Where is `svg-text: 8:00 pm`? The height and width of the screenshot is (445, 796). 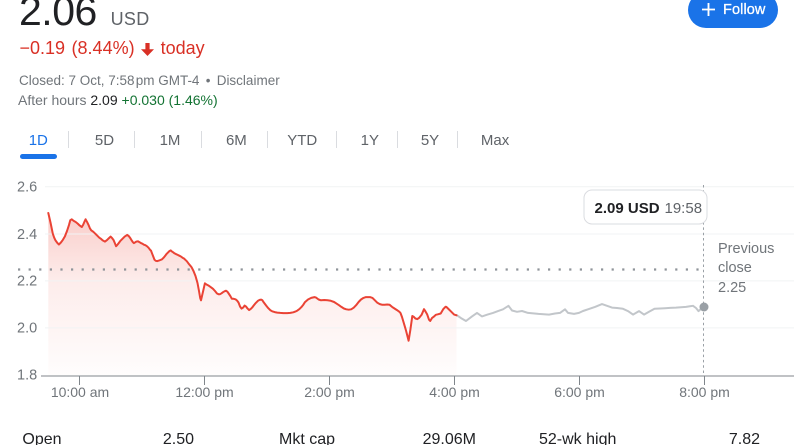 svg-text: 8:00 pm is located at coordinates (704, 392).